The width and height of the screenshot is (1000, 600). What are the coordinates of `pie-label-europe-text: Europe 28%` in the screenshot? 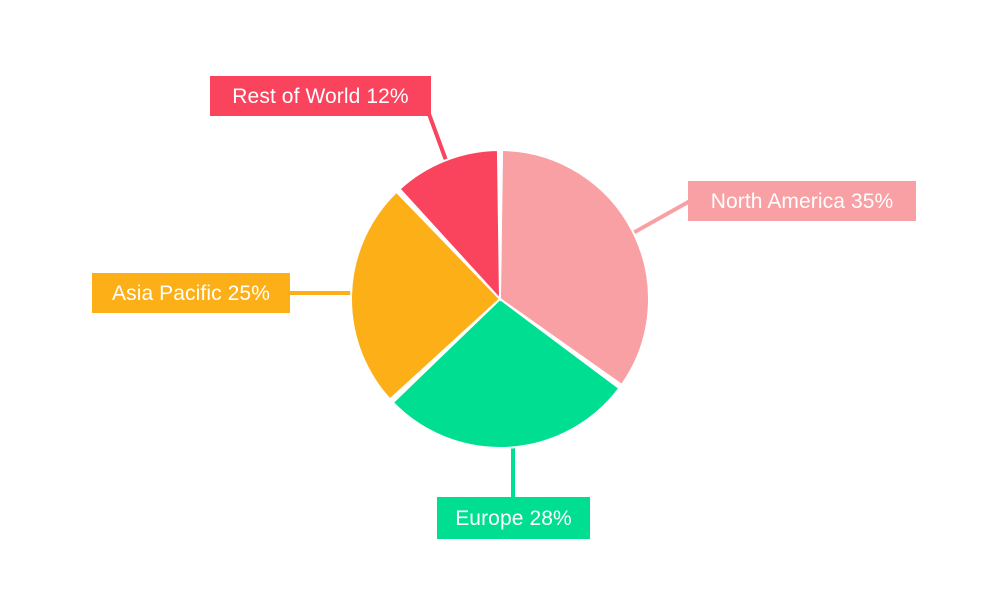 It's located at (513, 518).